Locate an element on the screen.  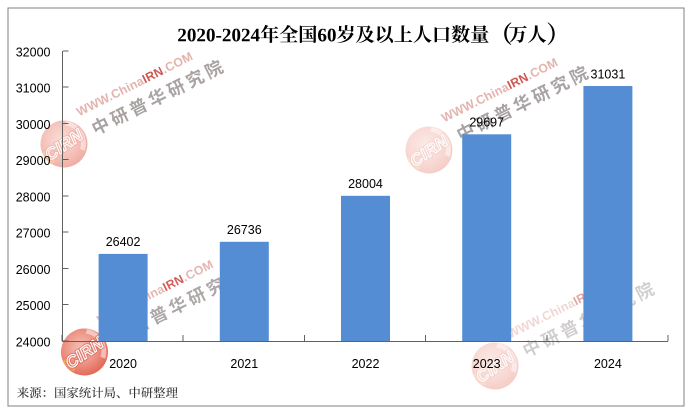
svg-text: 31000 is located at coordinates (33, 89).